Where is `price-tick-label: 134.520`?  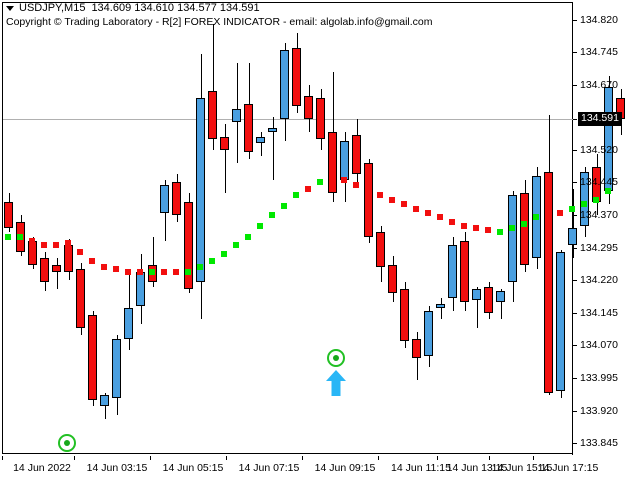
price-tick-label: 134.520 is located at coordinates (599, 149).